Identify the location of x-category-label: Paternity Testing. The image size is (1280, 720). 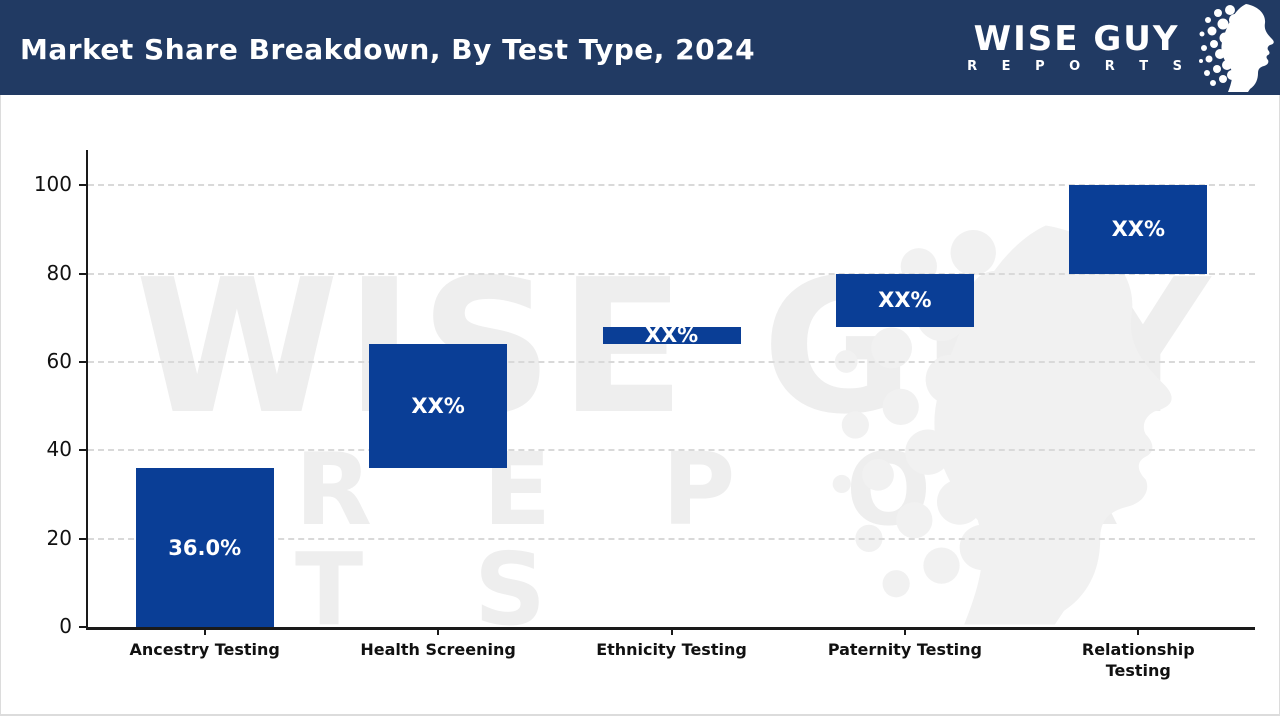
(904, 649).